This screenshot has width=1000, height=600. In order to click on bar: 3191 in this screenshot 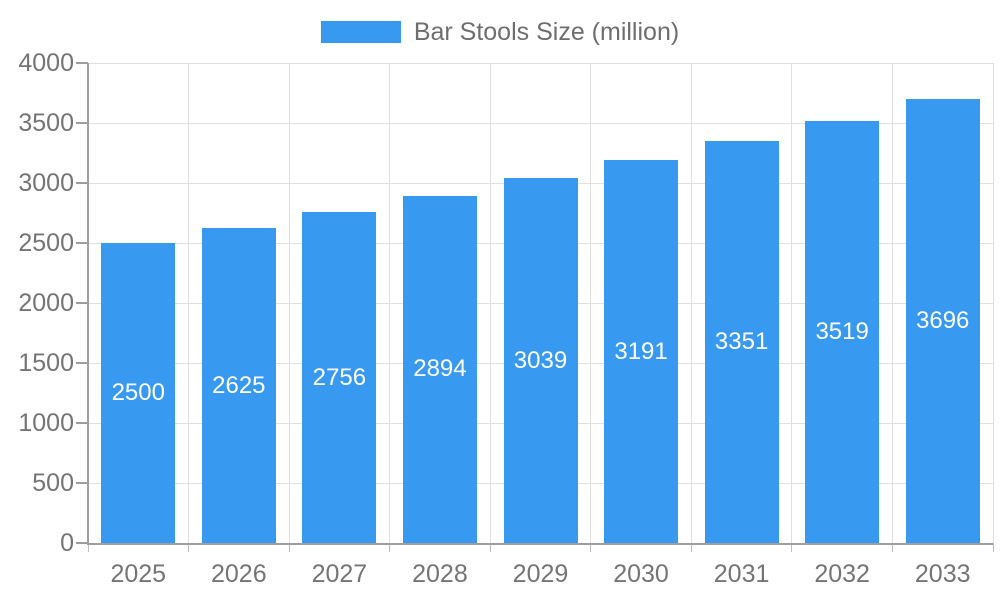, I will do `click(641, 351)`.